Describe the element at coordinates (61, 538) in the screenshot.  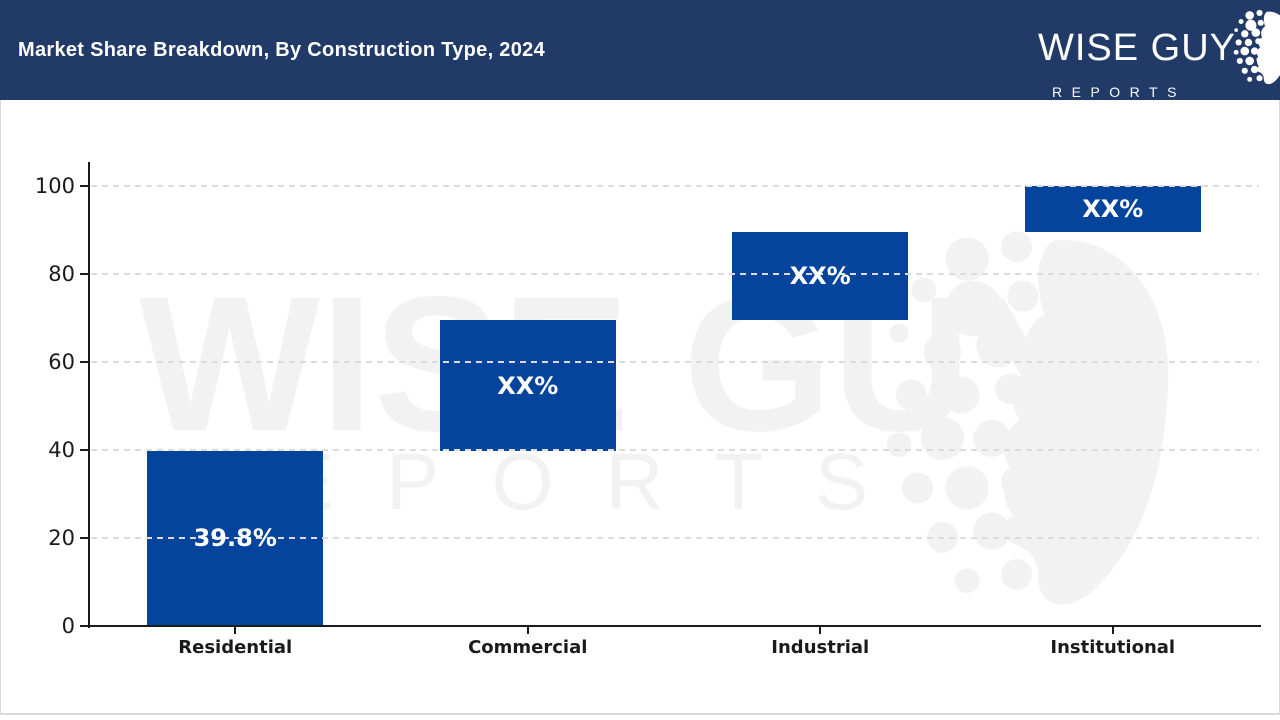
I see `y-tick-label: 20` at that location.